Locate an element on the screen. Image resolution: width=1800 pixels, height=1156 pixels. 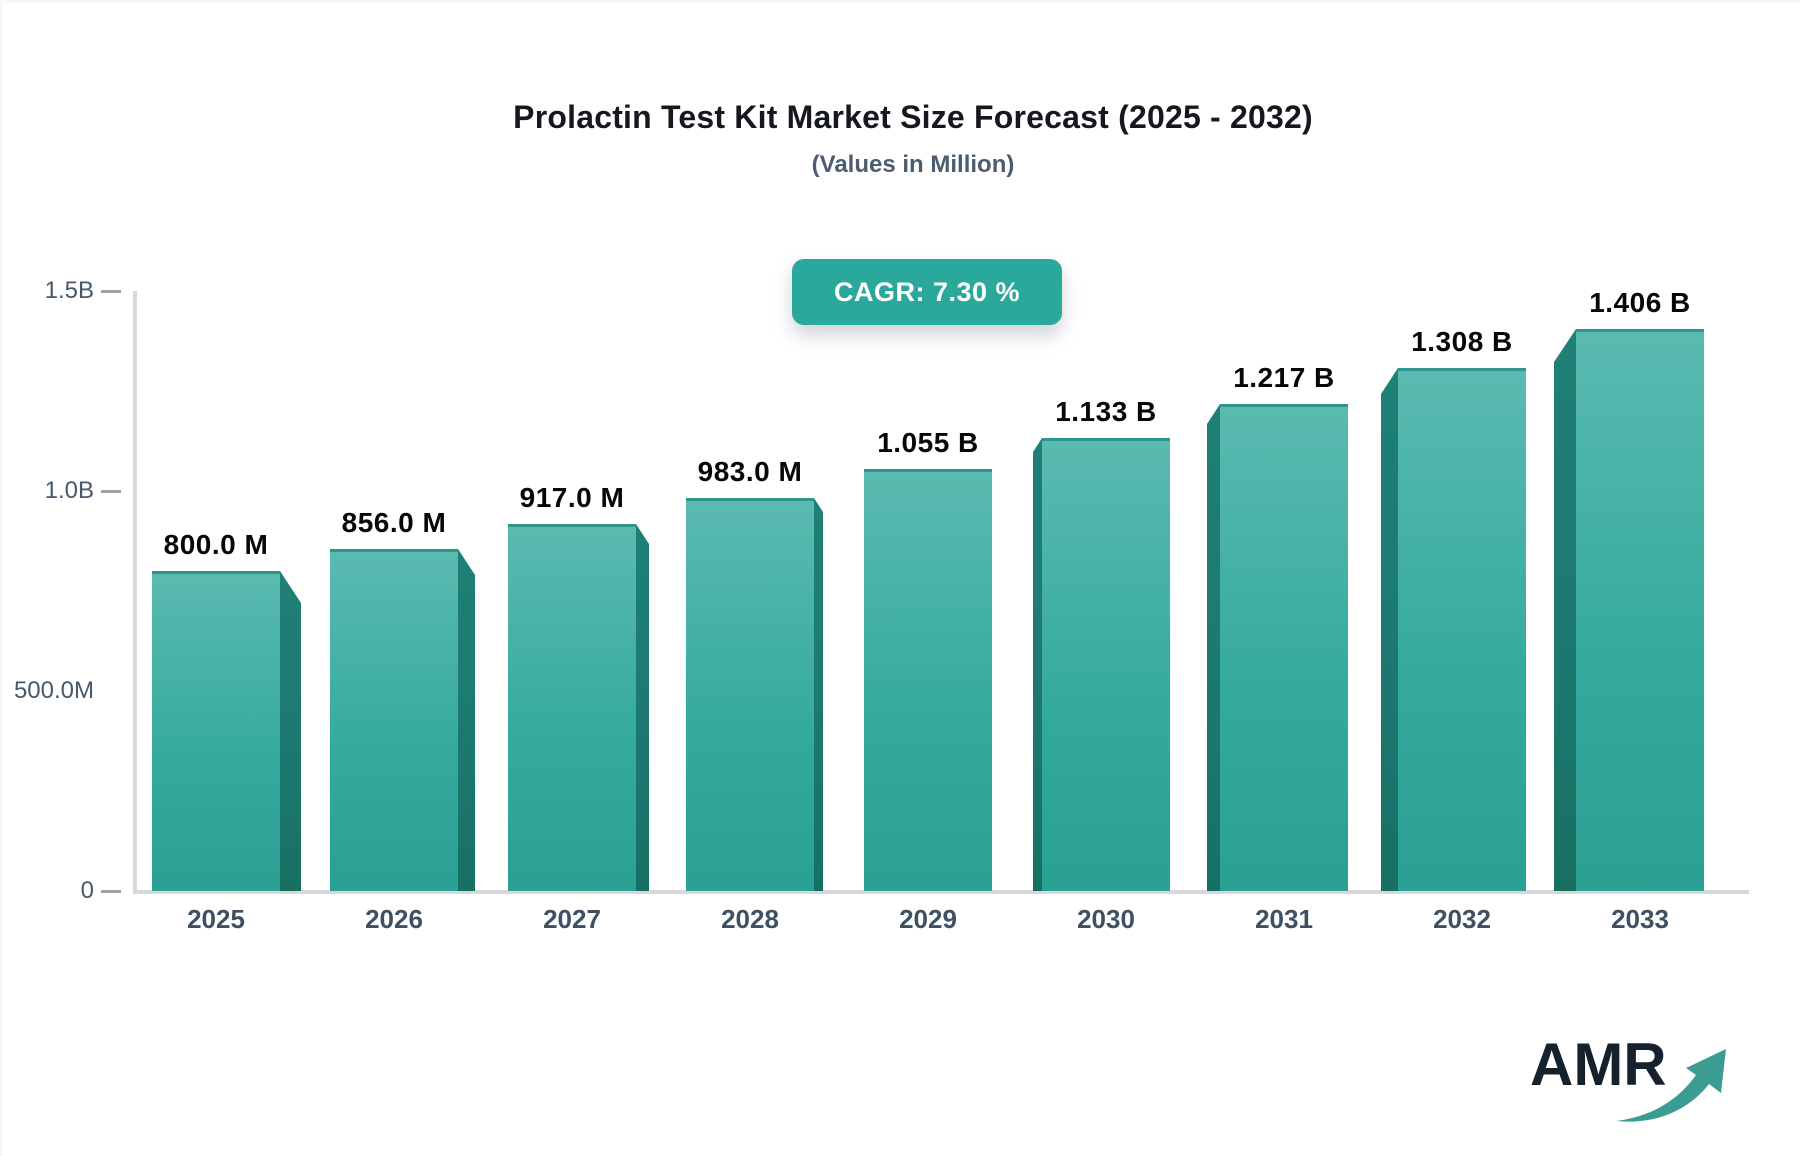
x-tick-label-2031: 2031 is located at coordinates (1284, 919).